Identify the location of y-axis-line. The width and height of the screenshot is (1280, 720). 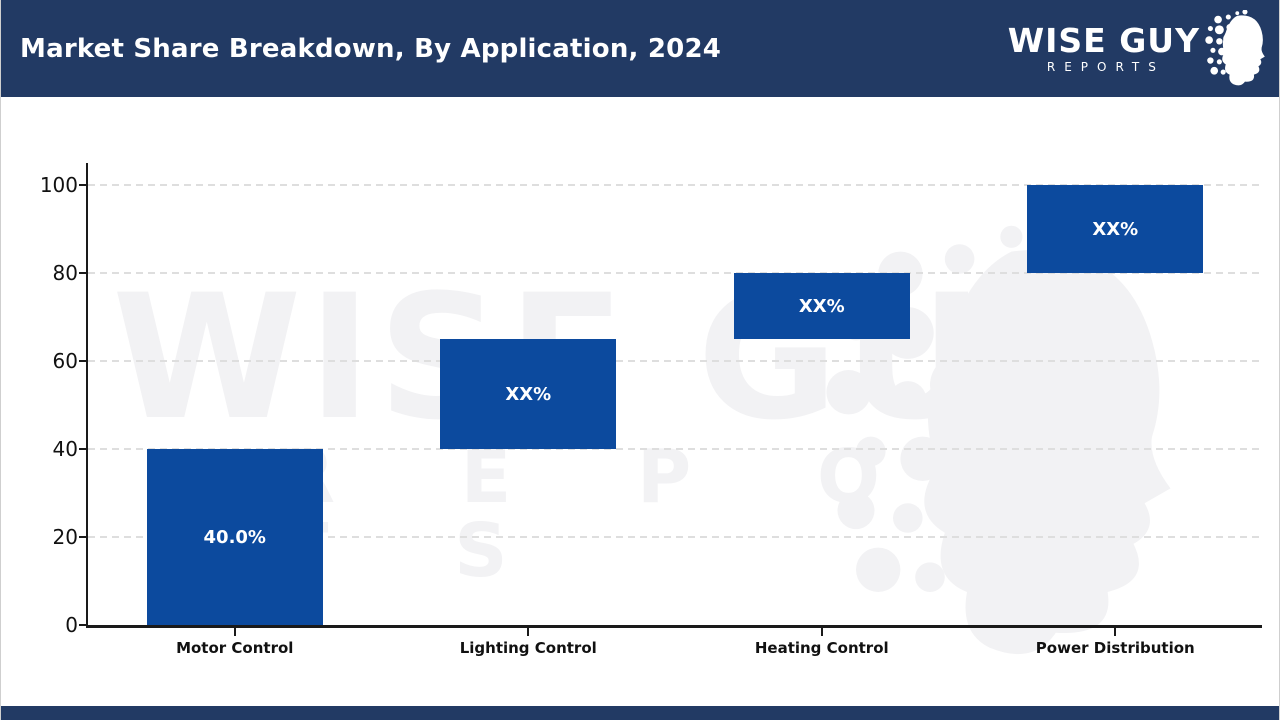
(87, 395).